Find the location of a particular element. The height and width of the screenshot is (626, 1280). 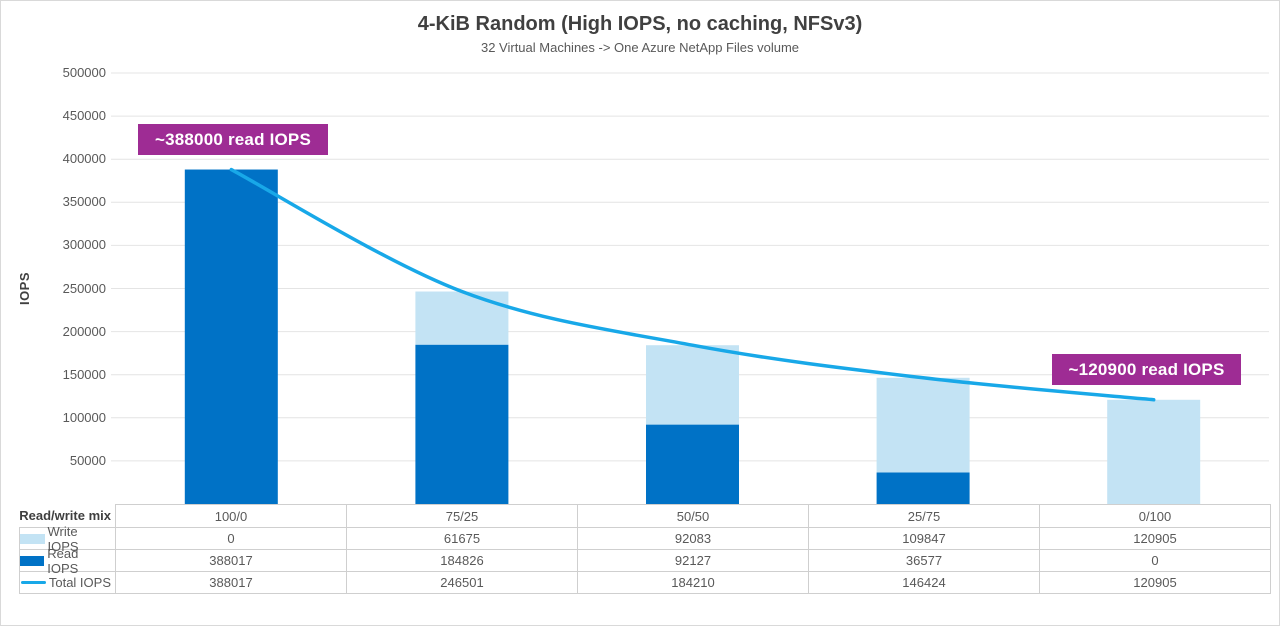

read-iops-annotation-right: ~120900 read IOPS is located at coordinates (1146, 369).